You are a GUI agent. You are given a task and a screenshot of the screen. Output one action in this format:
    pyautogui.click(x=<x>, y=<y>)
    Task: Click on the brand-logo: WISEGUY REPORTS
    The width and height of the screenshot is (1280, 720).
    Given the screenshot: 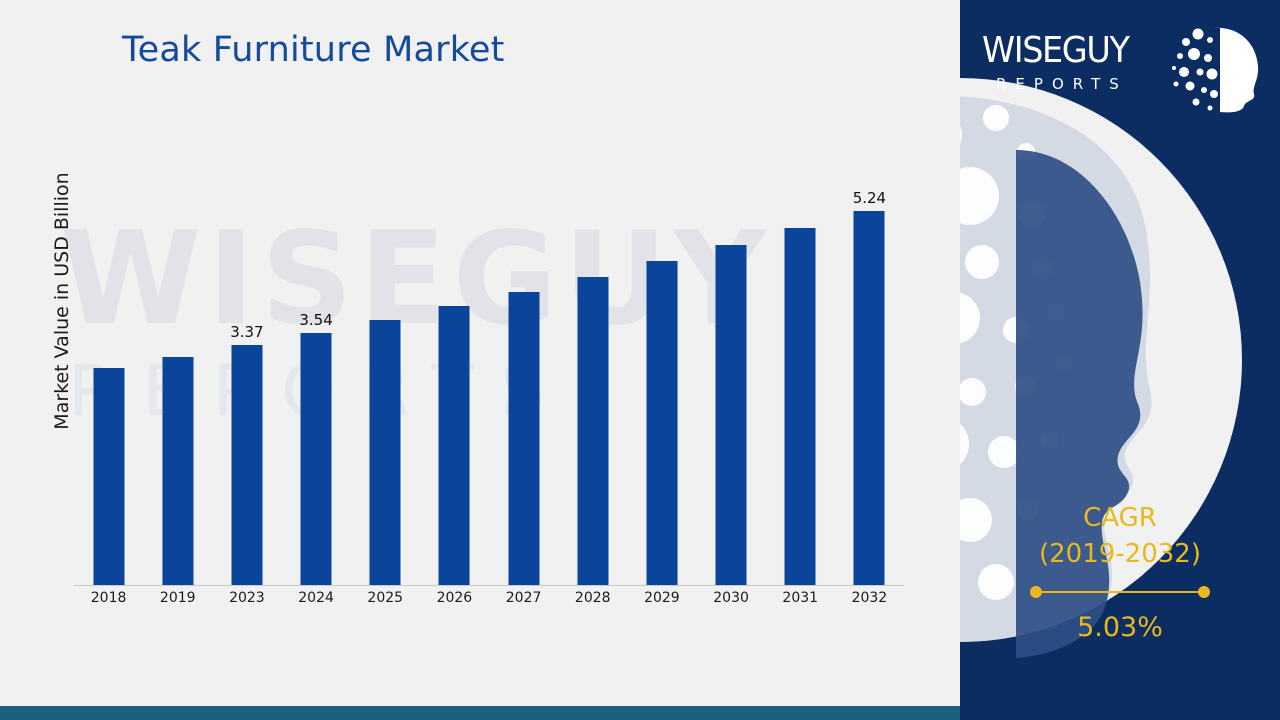 What is the action you would take?
    pyautogui.click(x=1122, y=70)
    